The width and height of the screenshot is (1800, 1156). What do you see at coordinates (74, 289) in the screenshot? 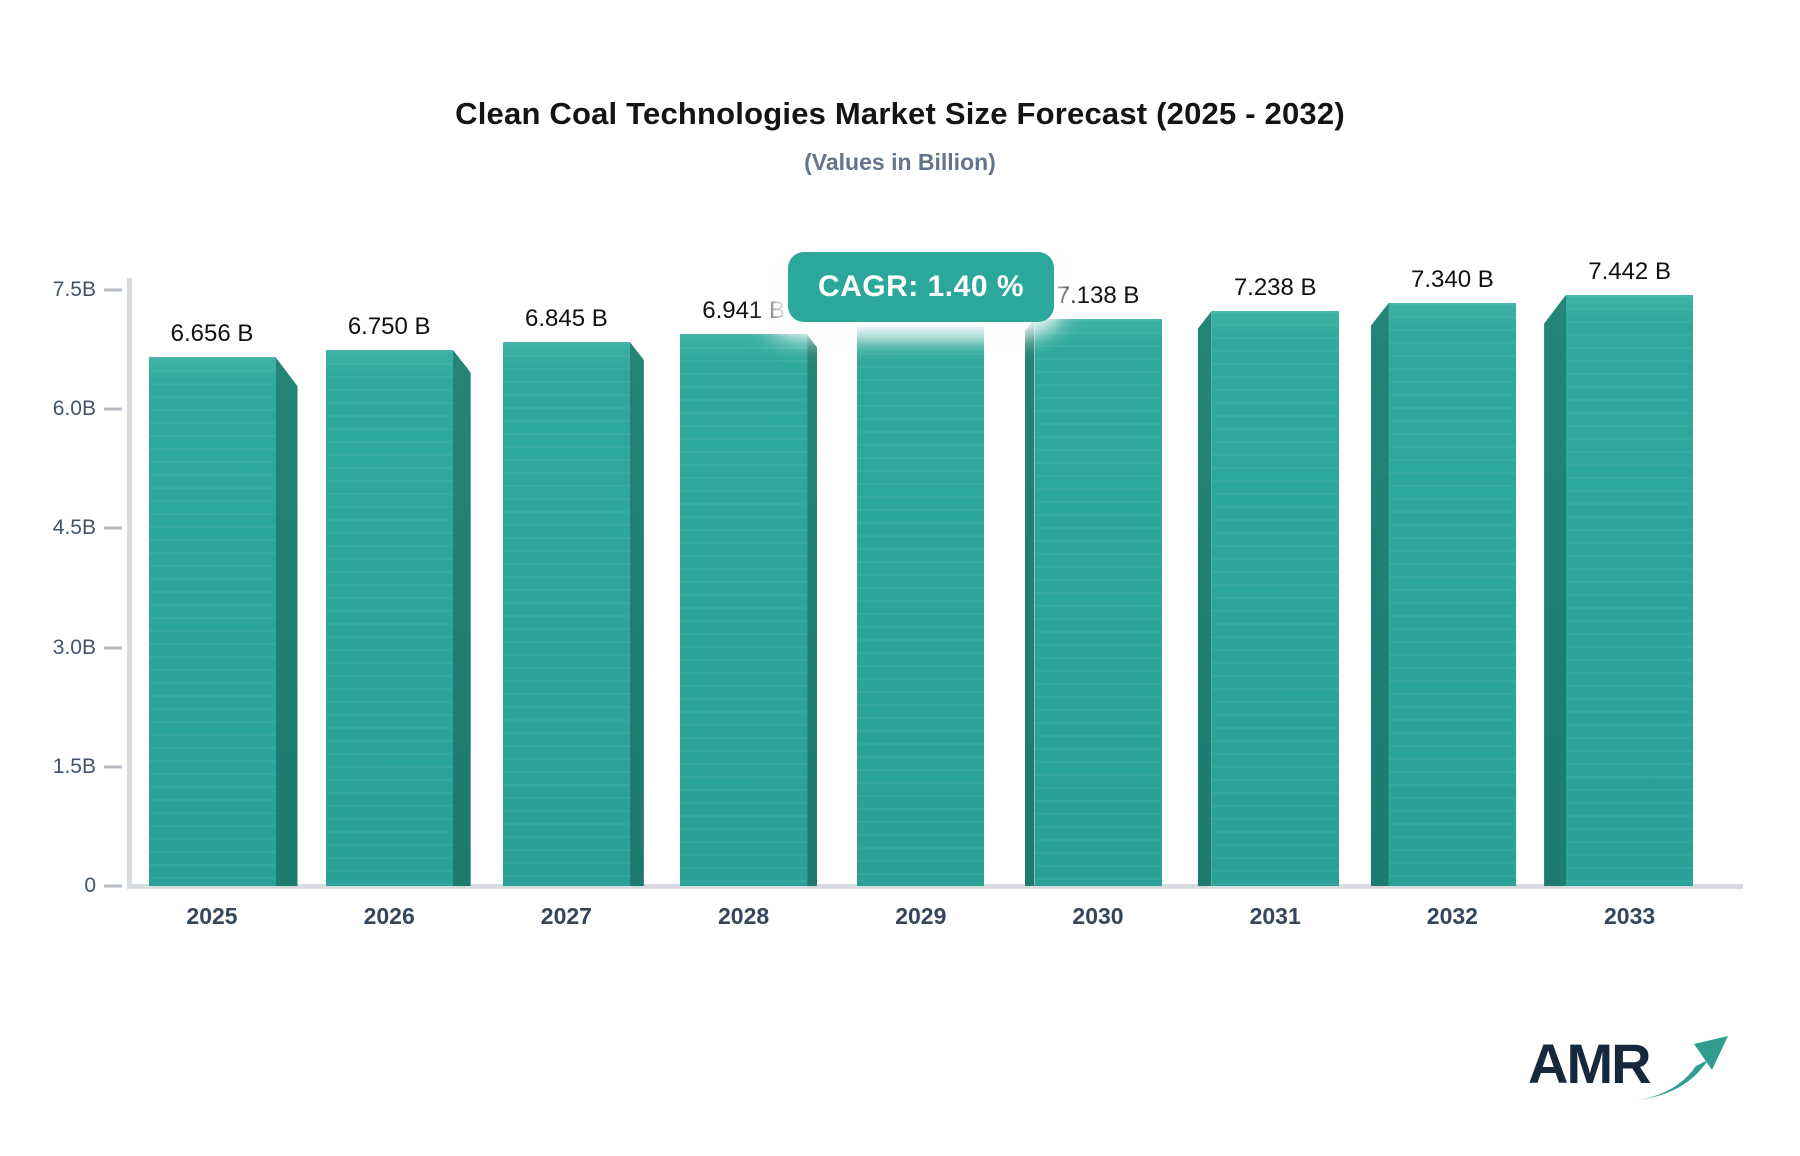
I see `y-axis-tick-label: 7.5B` at bounding box center [74, 289].